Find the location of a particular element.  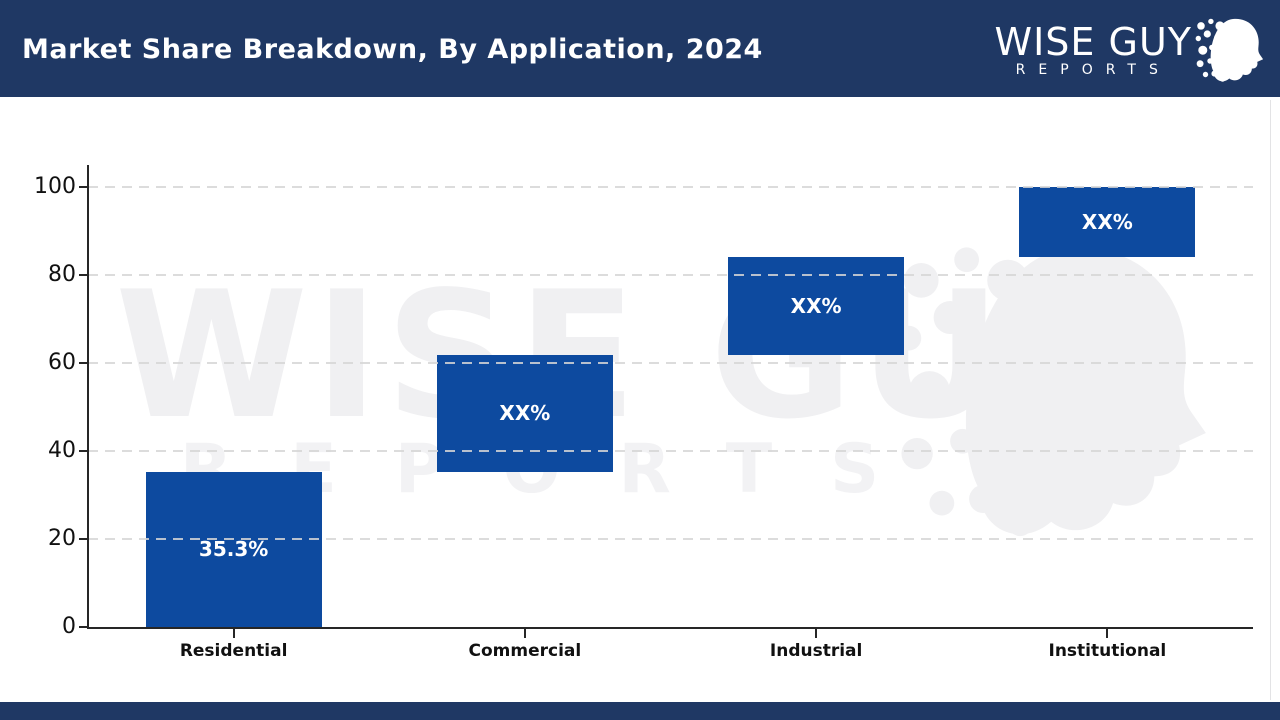

gridline-y20 is located at coordinates (670, 539).